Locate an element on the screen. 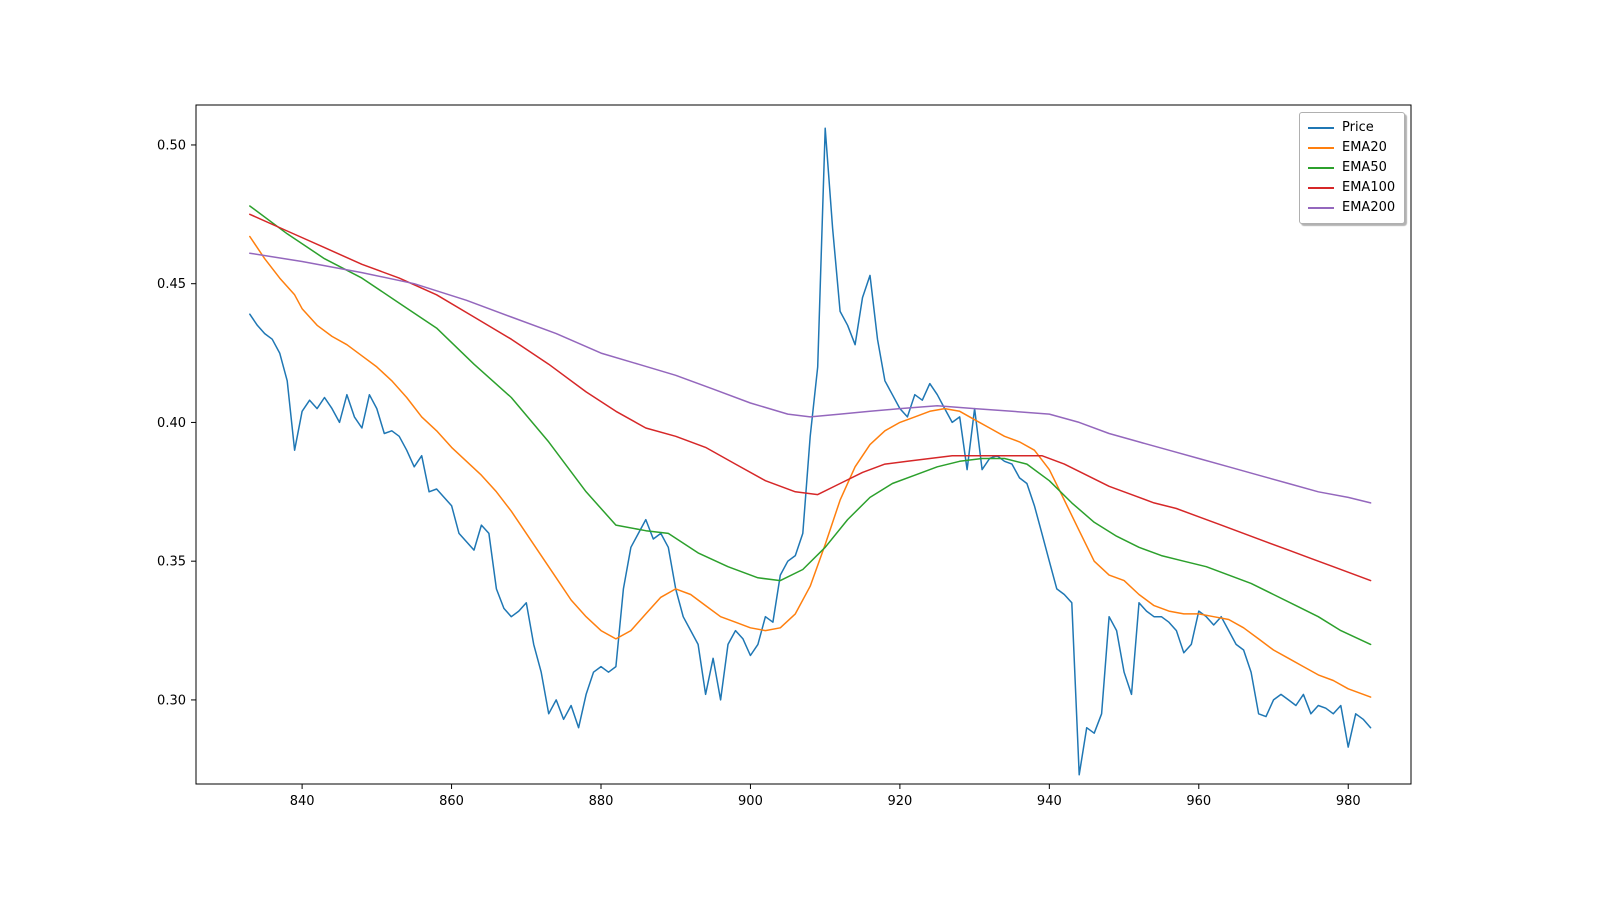 The height and width of the screenshot is (900, 1600). x-tick-label: 980 is located at coordinates (1348, 801).